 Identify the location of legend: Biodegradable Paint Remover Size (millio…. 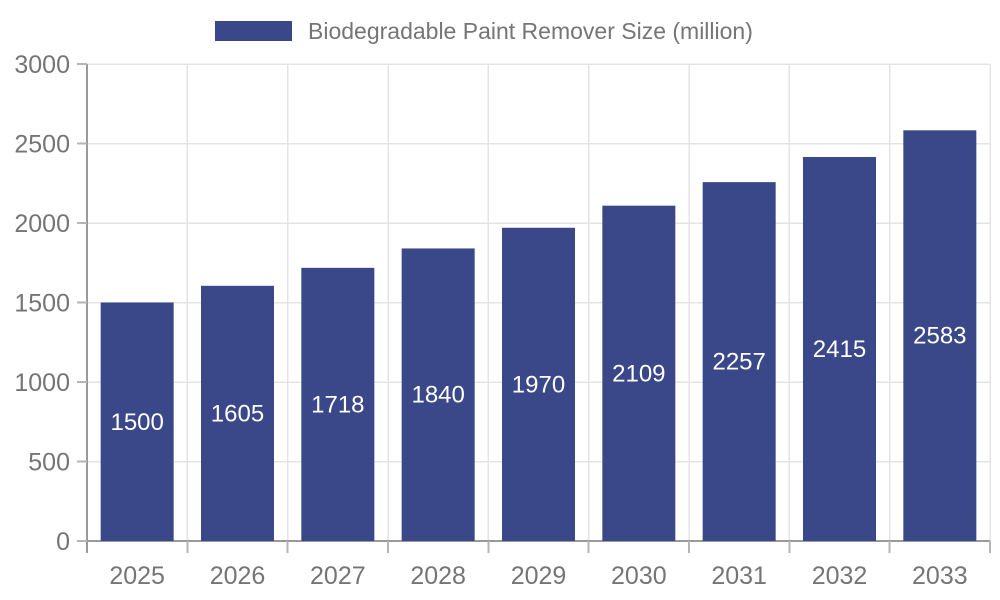
(484, 31).